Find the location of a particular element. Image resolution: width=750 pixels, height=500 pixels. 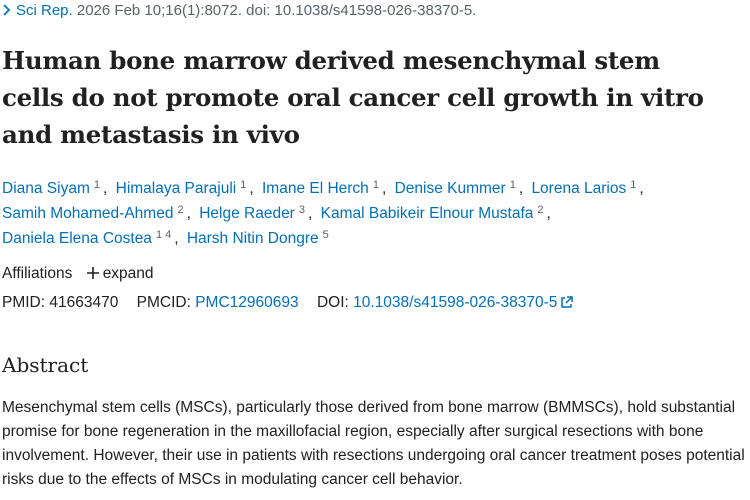

pmcid: PMCID: PMC12960693 is located at coordinates (218, 302).